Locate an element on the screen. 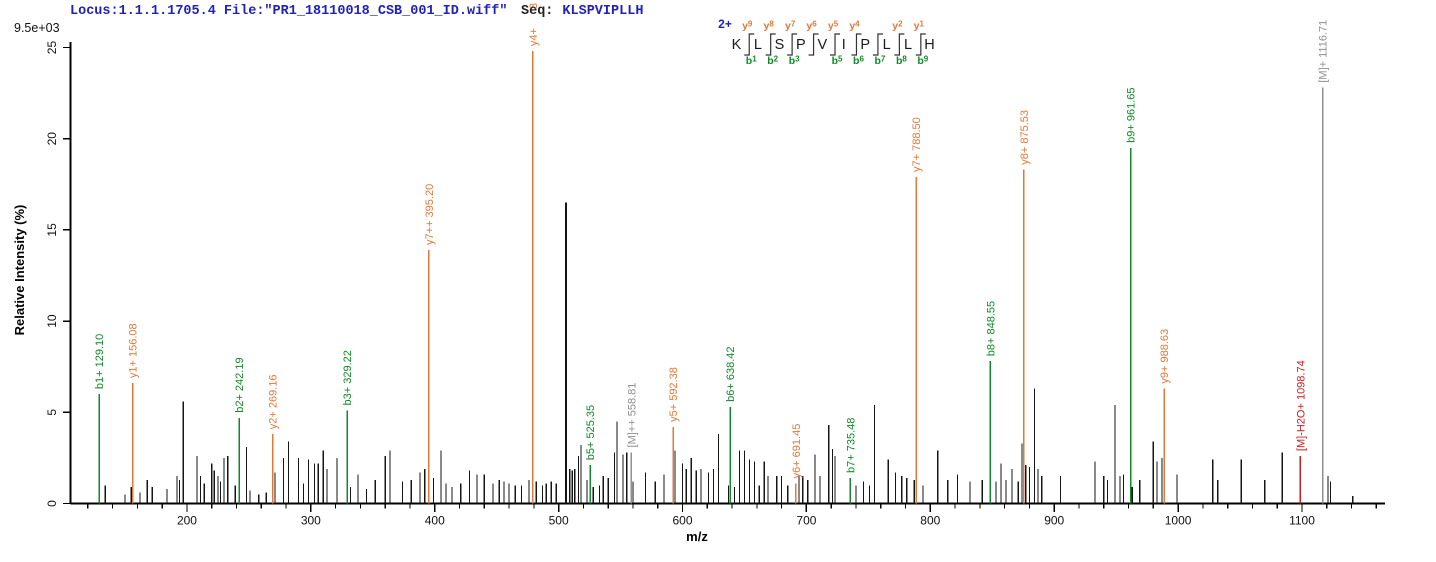 This screenshot has height=562, width=1436. fragment-ion-label: b2 is located at coordinates (772, 61).